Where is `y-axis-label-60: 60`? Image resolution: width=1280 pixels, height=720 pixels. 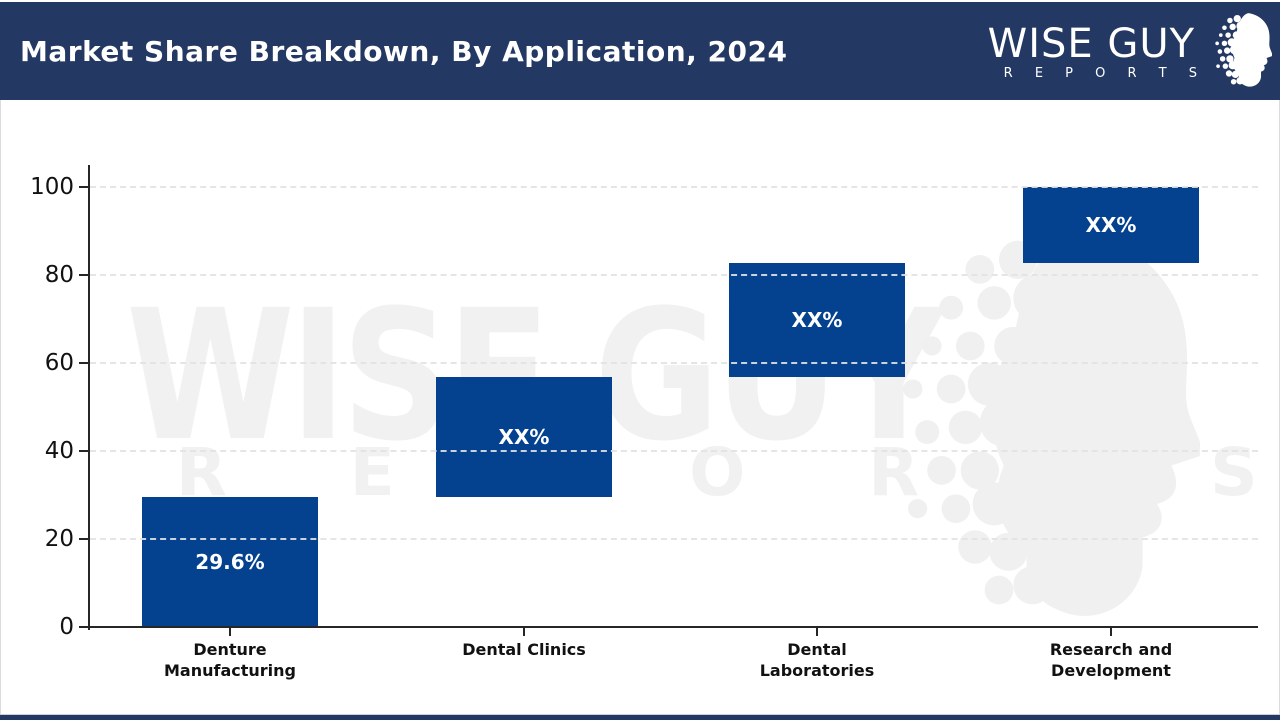 y-axis-label-60: 60 is located at coordinates (59, 363).